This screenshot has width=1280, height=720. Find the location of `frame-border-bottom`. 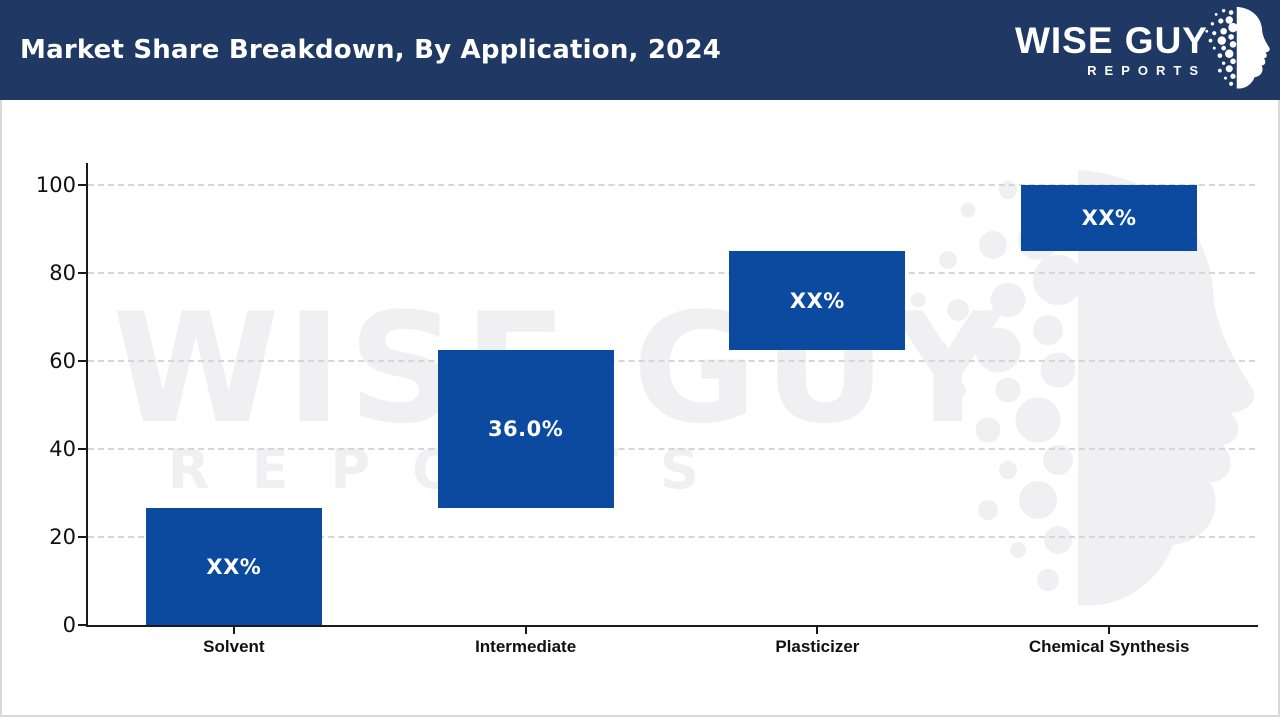

frame-border-bottom is located at coordinates (640, 716).